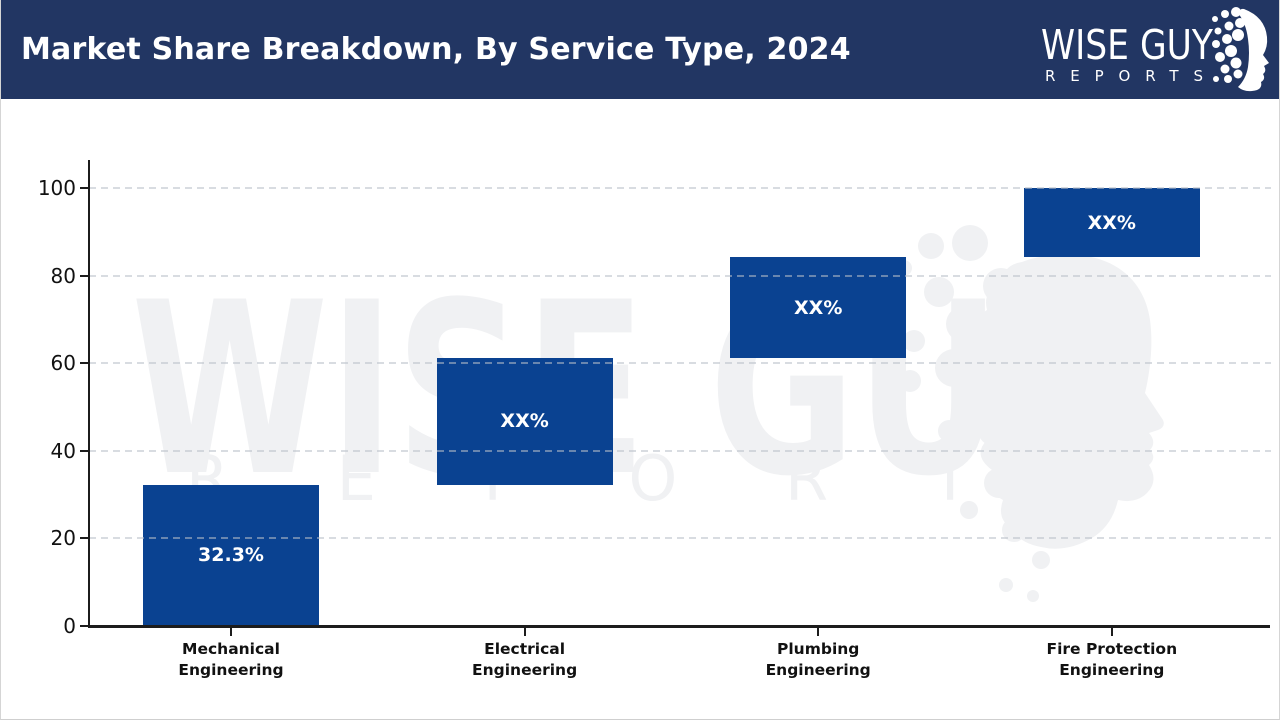 The image size is (1280, 720). I want to click on logo-subtext: REPORTS, so click(1124, 76).